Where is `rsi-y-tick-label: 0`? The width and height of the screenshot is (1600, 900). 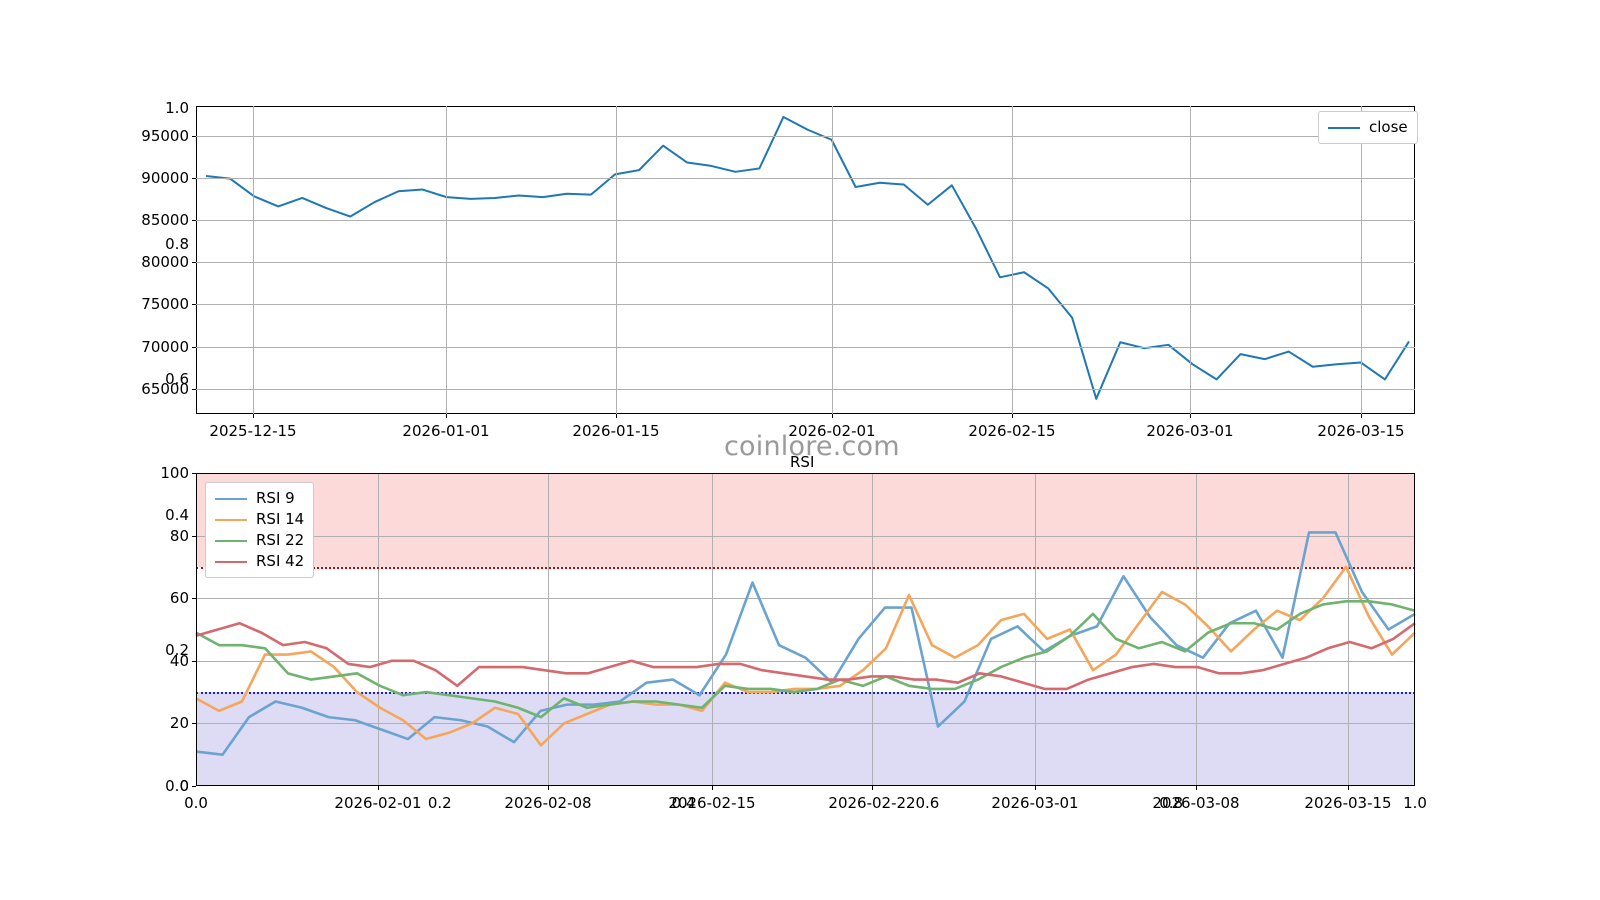
rsi-y-tick-label: 0 is located at coordinates (184, 786).